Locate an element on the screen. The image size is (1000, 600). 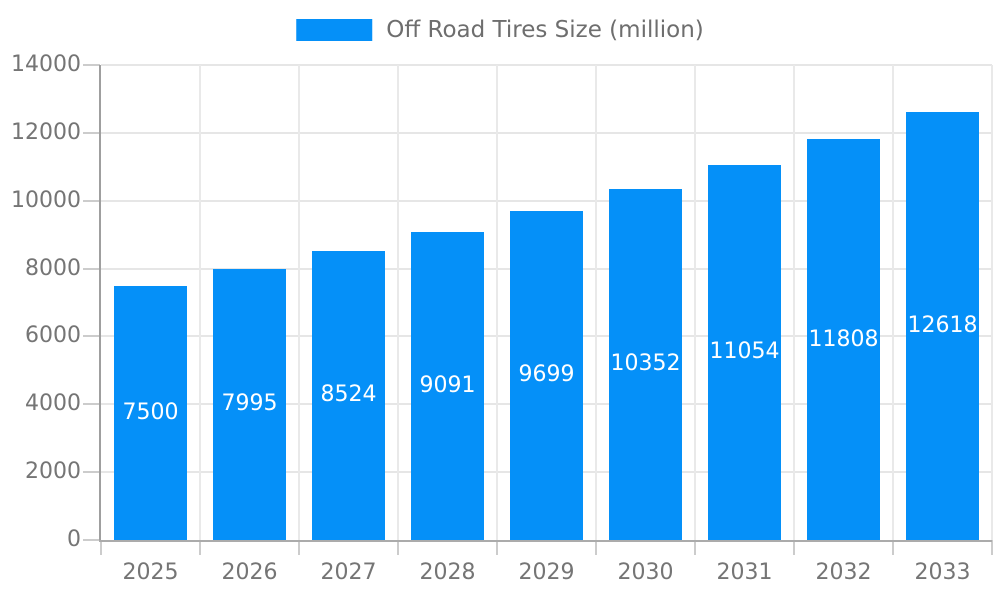
bar-value-label: 7995 is located at coordinates (249, 404).